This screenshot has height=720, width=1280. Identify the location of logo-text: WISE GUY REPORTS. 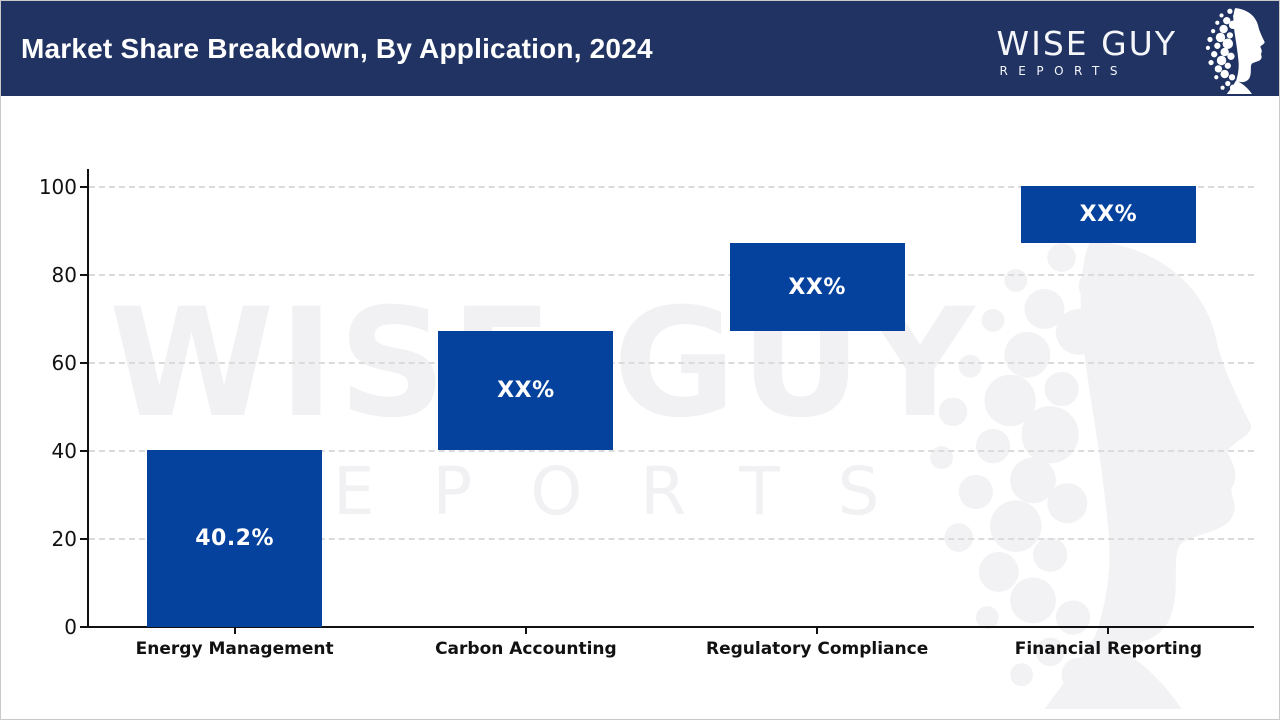
(1086, 51).